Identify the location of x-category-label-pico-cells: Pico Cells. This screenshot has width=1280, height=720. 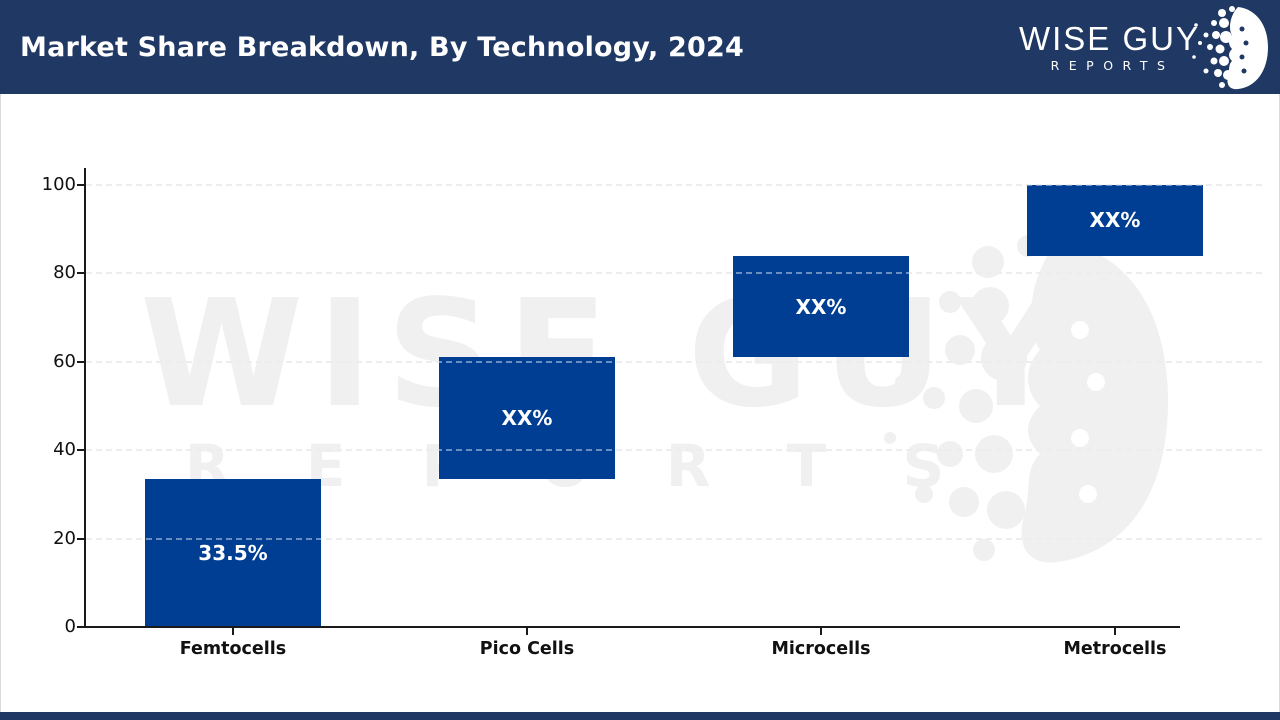
(527, 649).